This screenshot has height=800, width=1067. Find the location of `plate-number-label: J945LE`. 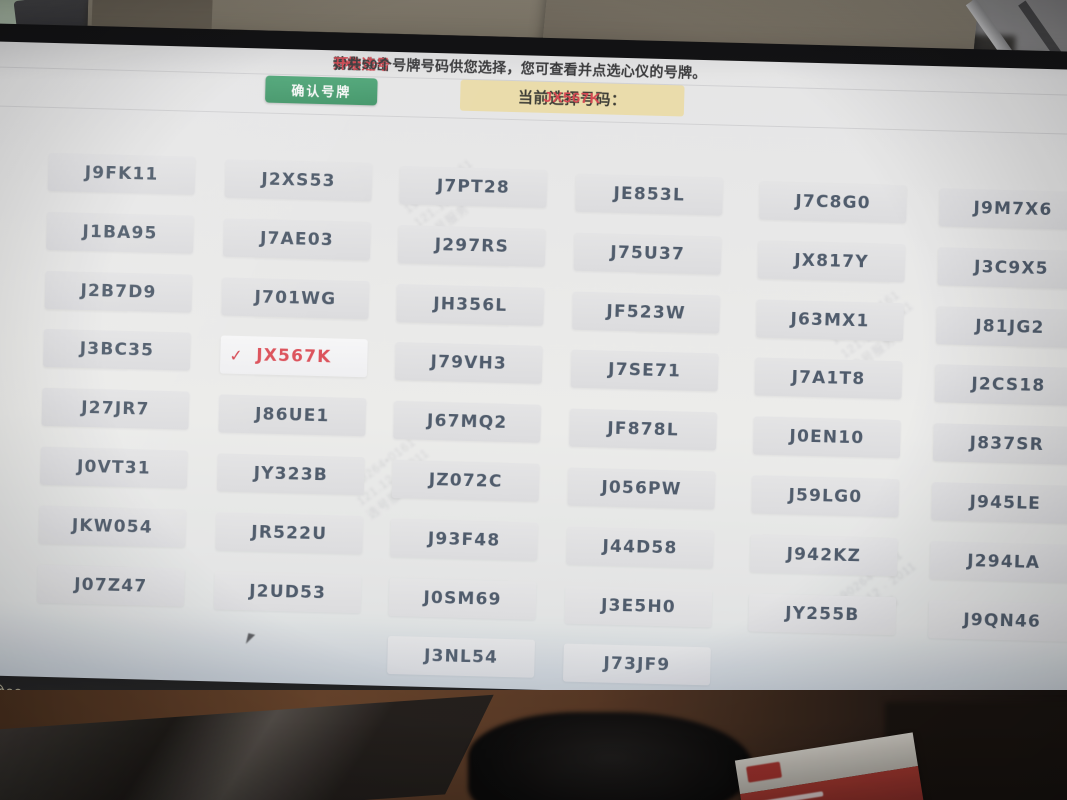

plate-number-label: J945LE is located at coordinates (1005, 503).